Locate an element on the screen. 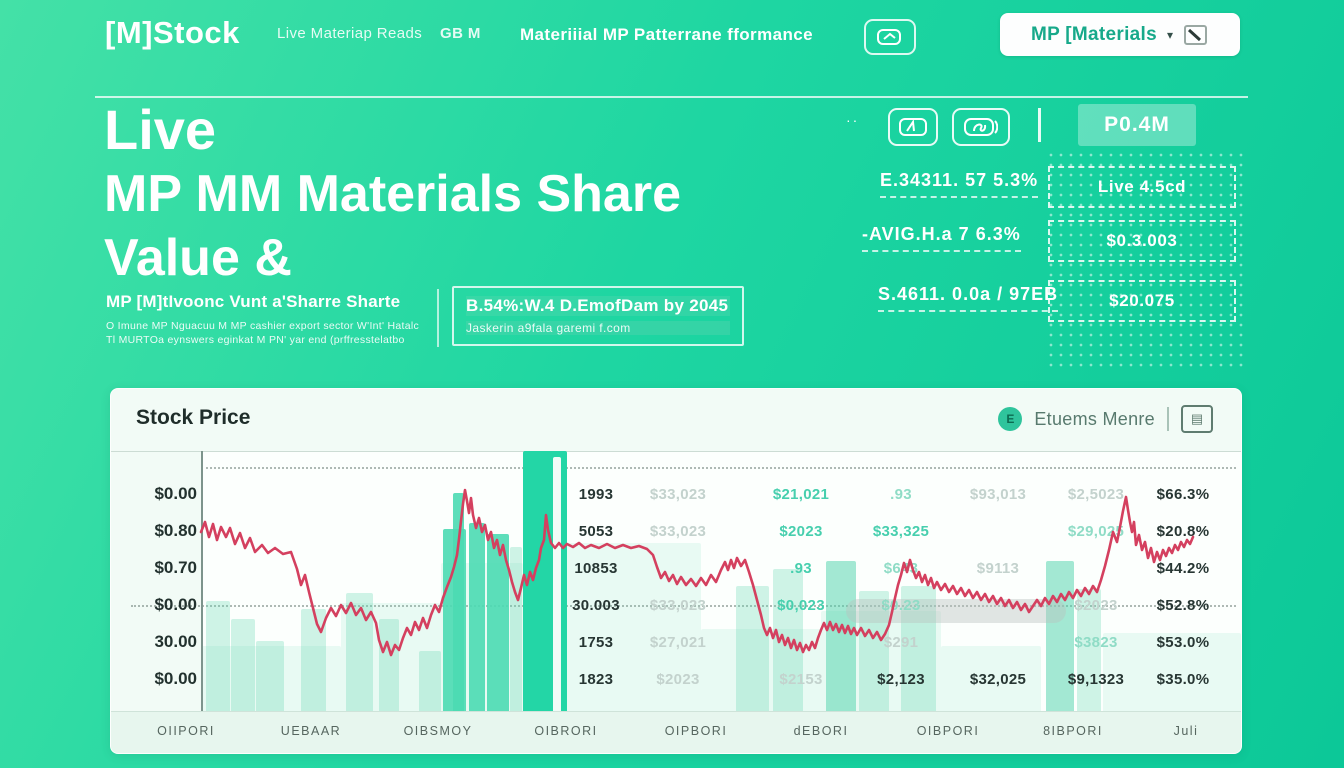 The height and width of the screenshot is (768, 1344). gridline-zero is located at coordinates (683, 606).